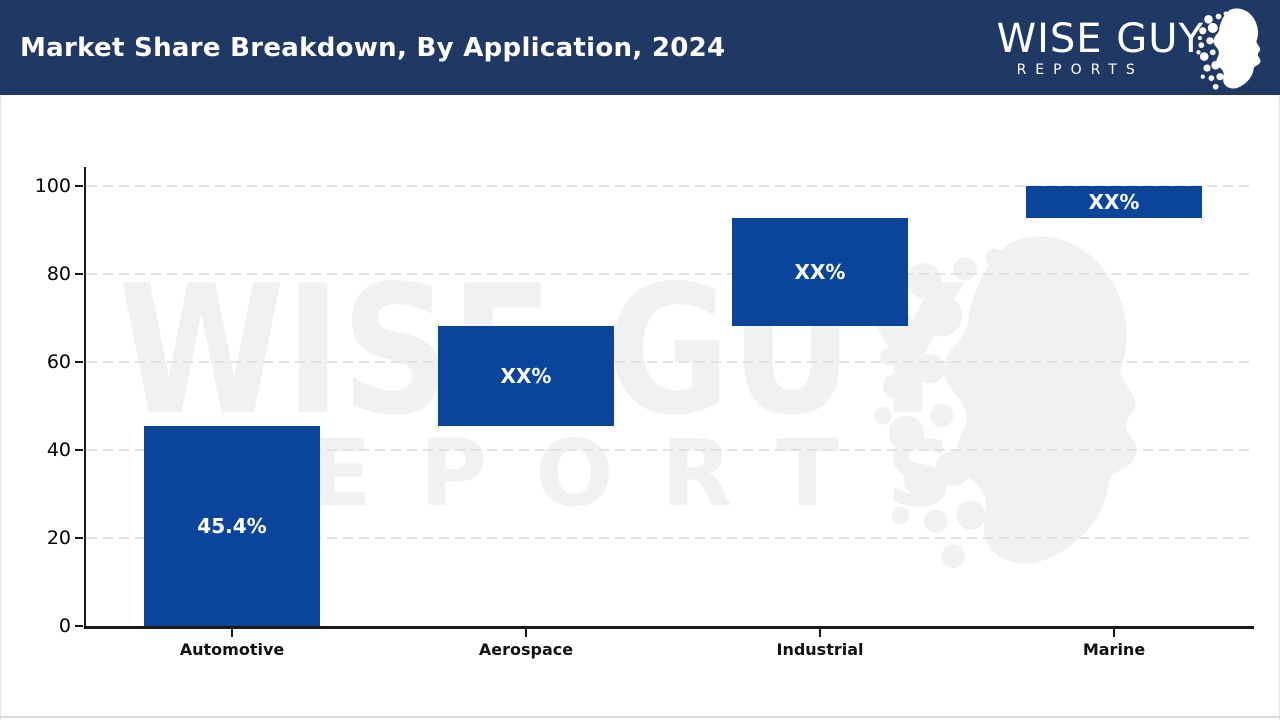 This screenshot has height=720, width=1280. What do you see at coordinates (64, 626) in the screenshot?
I see `y-tick-label-0: 0` at bounding box center [64, 626].